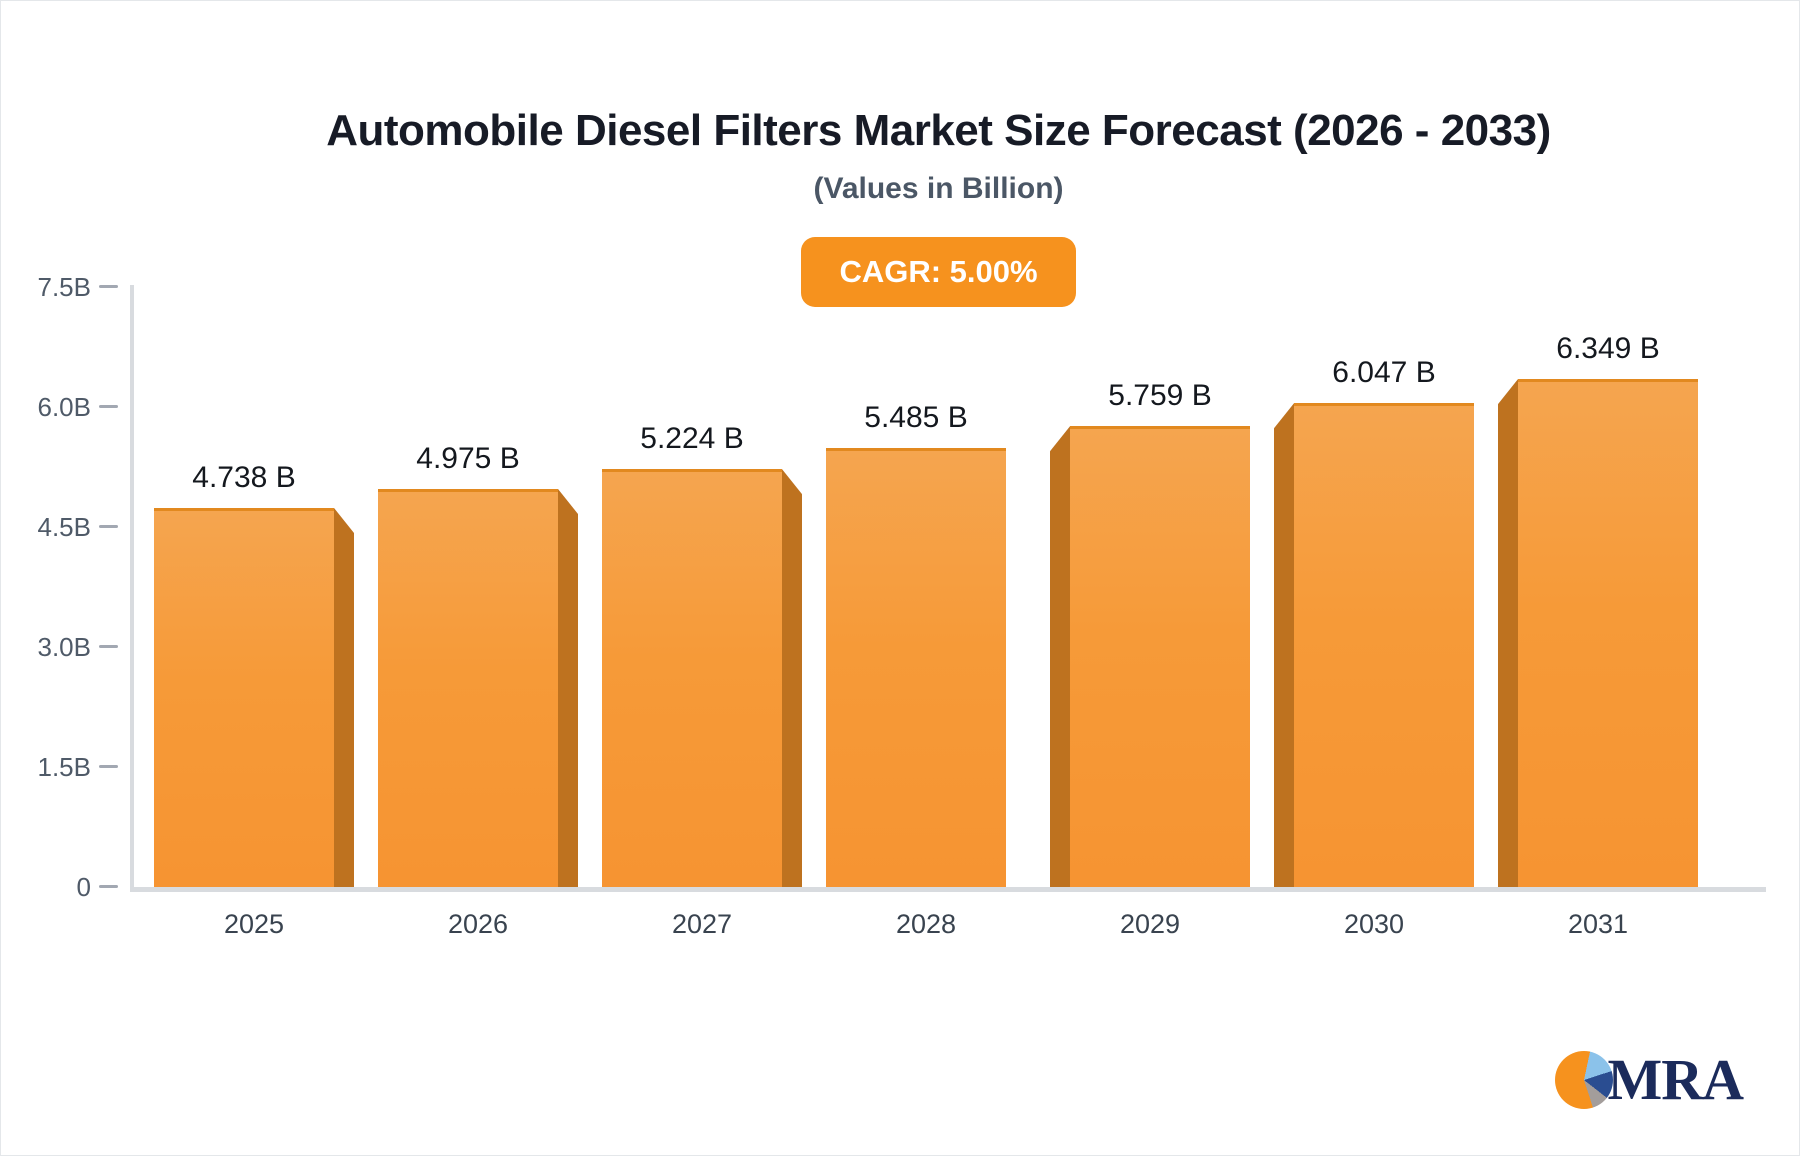 The height and width of the screenshot is (1156, 1800). Describe the element at coordinates (468, 688) in the screenshot. I see `bar-face-2026` at that location.